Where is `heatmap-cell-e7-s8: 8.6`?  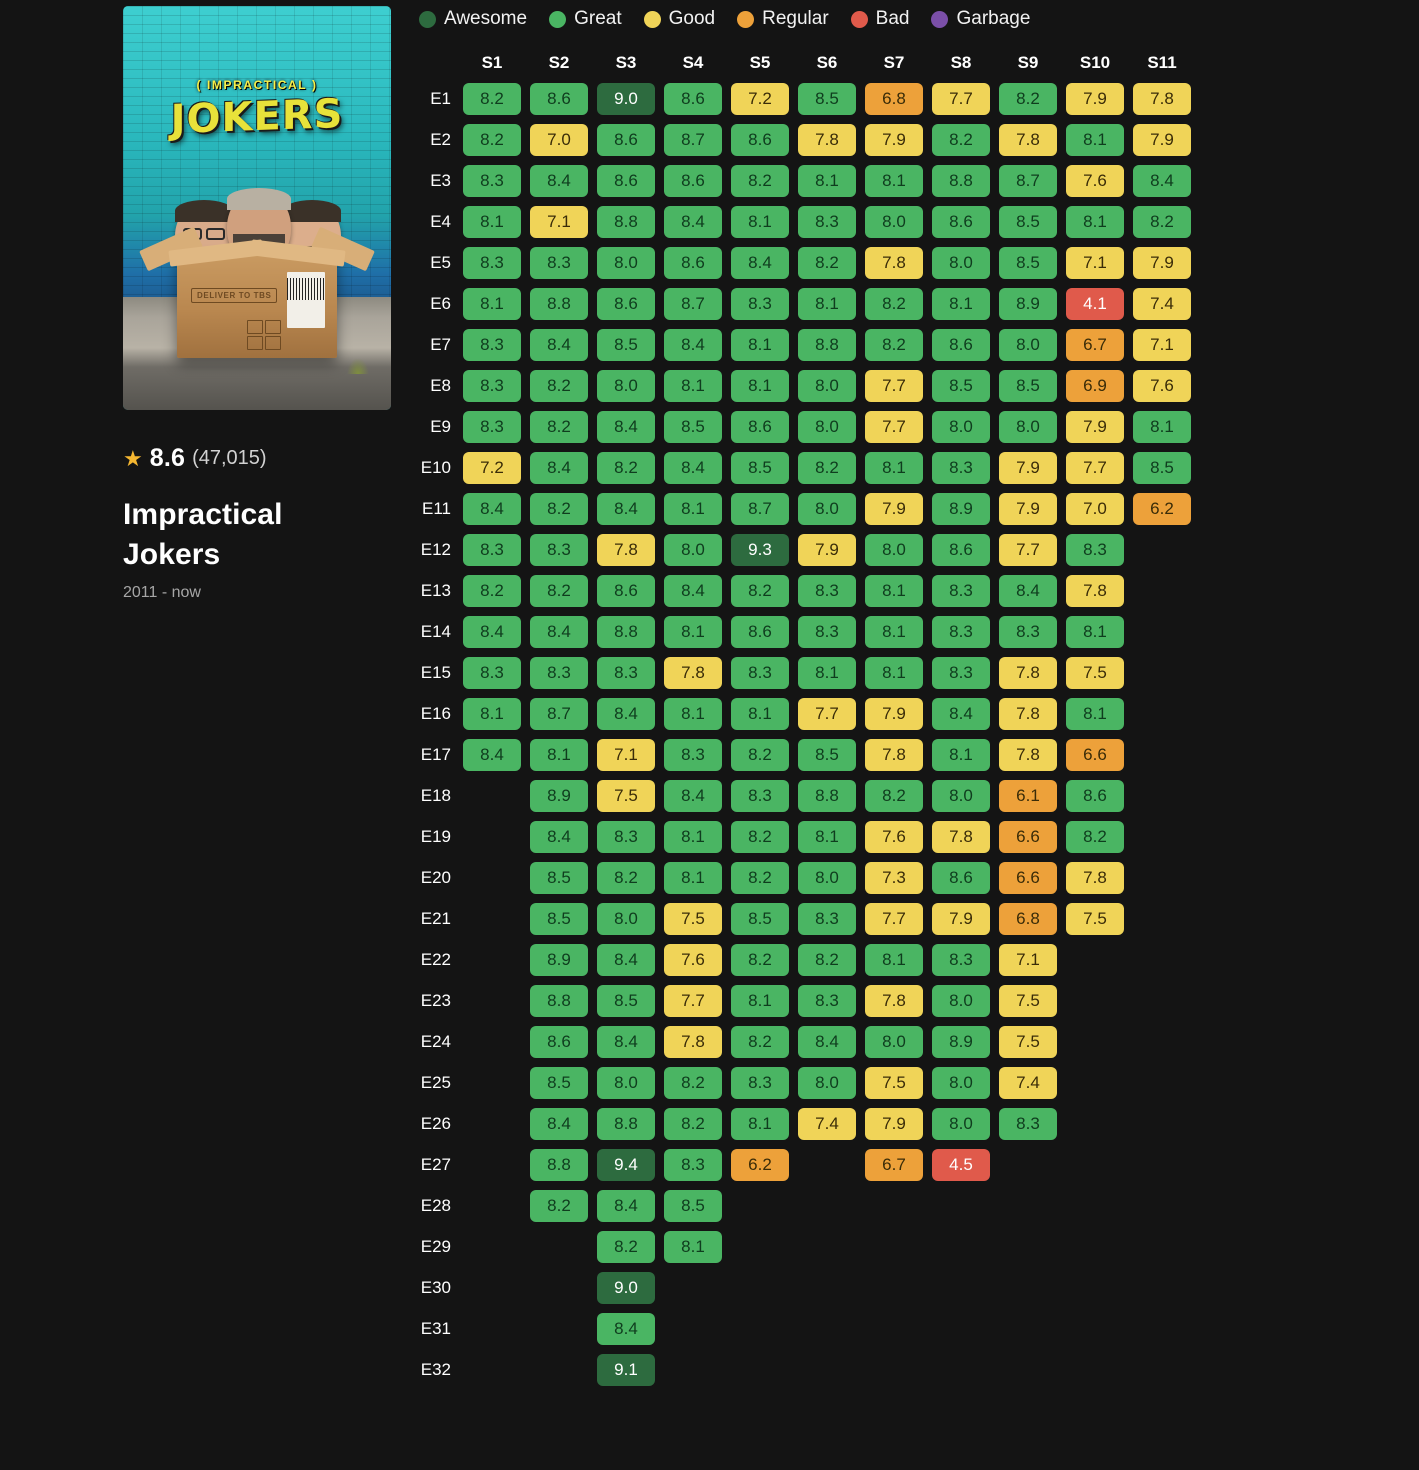
heatmap-cell-e7-s8: 8.6 is located at coordinates (961, 344).